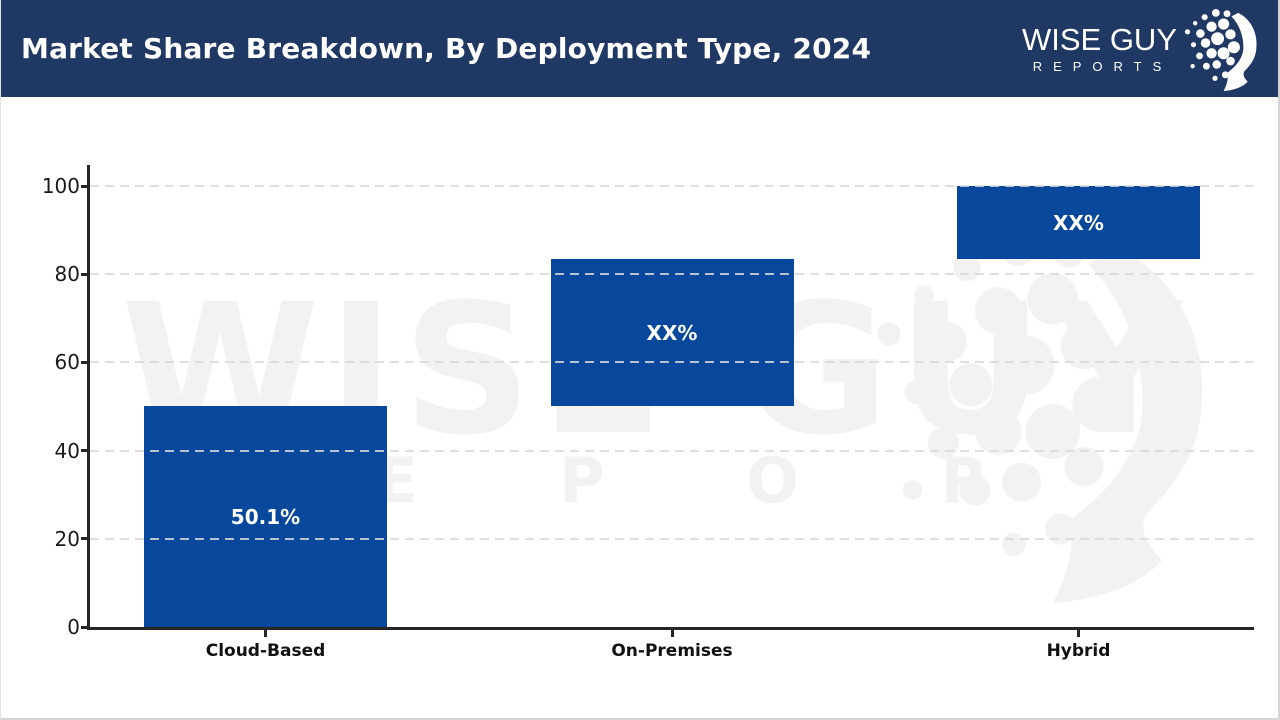  What do you see at coordinates (73, 627) in the screenshot?
I see `y-tick-label-0: 0` at bounding box center [73, 627].